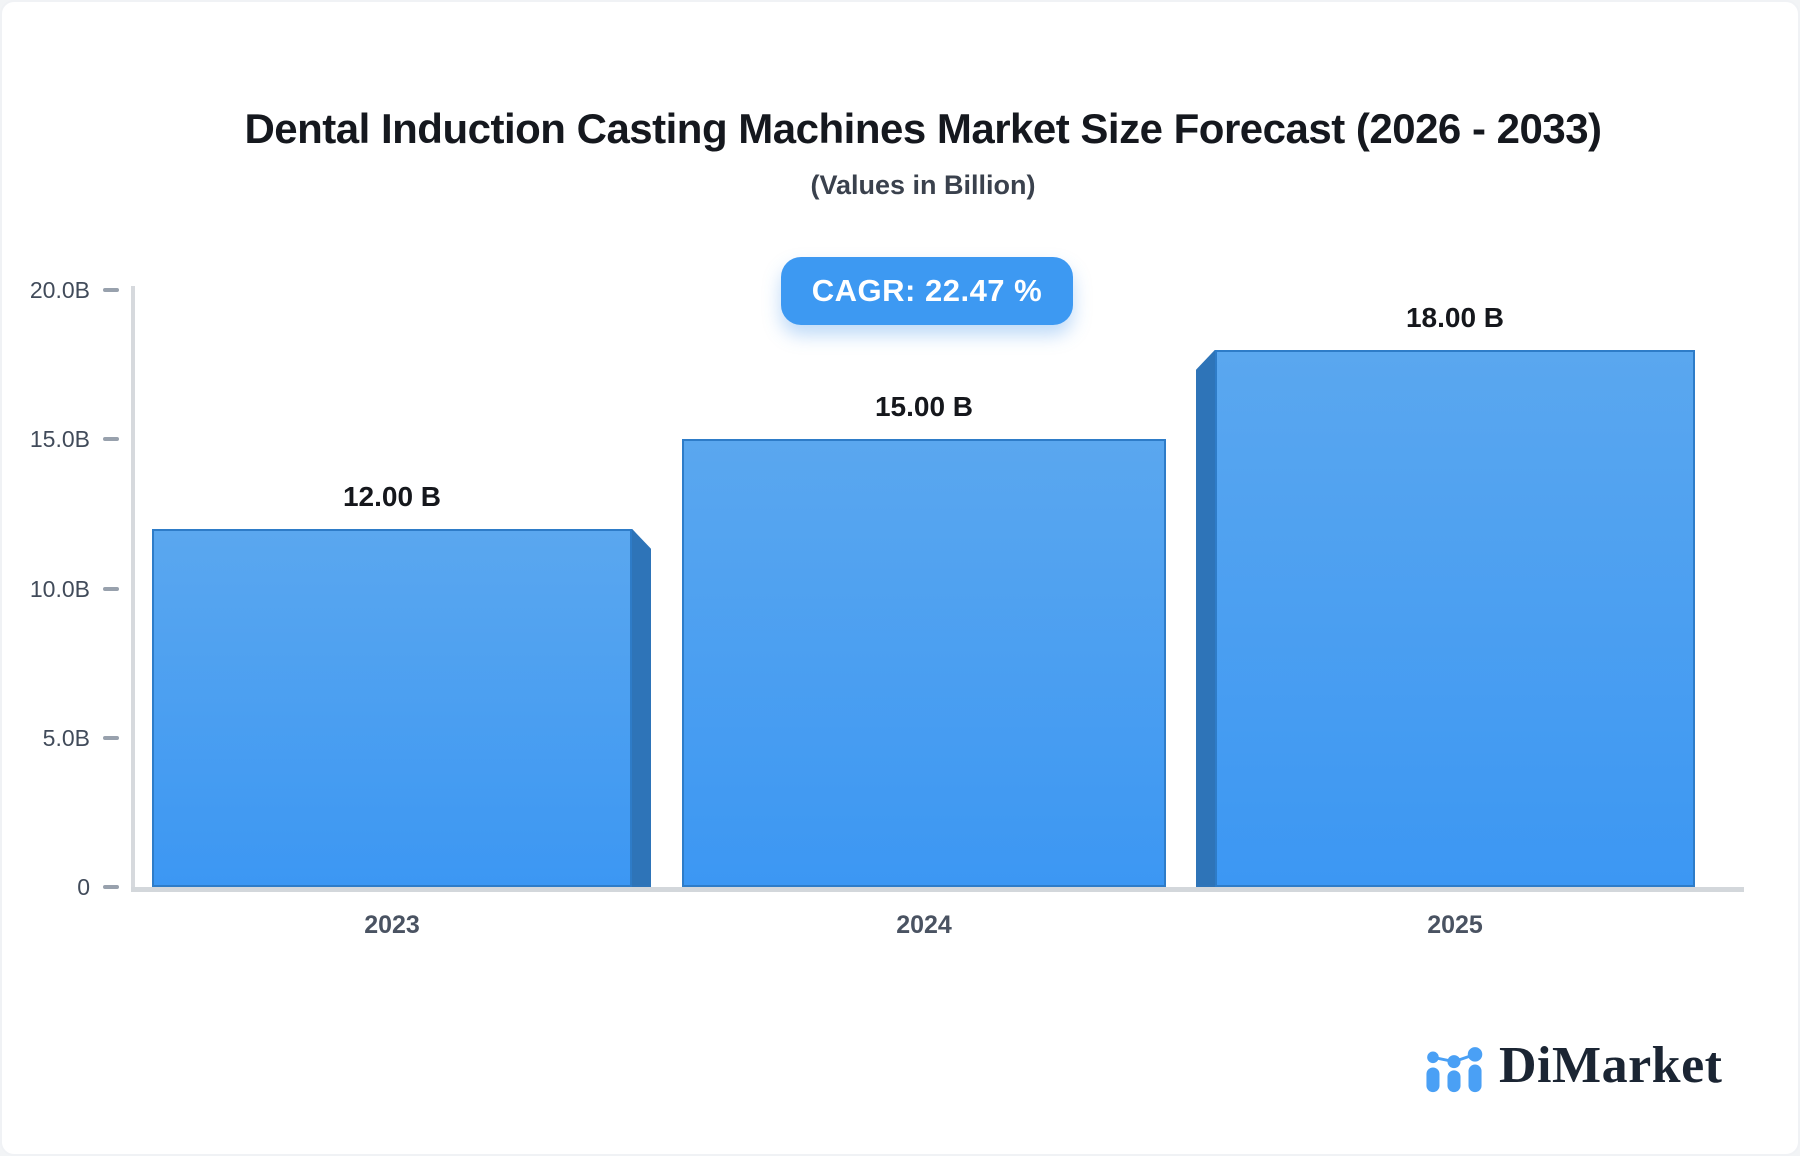 Image resolution: width=1800 pixels, height=1156 pixels. I want to click on bar-2025, so click(1455, 618).